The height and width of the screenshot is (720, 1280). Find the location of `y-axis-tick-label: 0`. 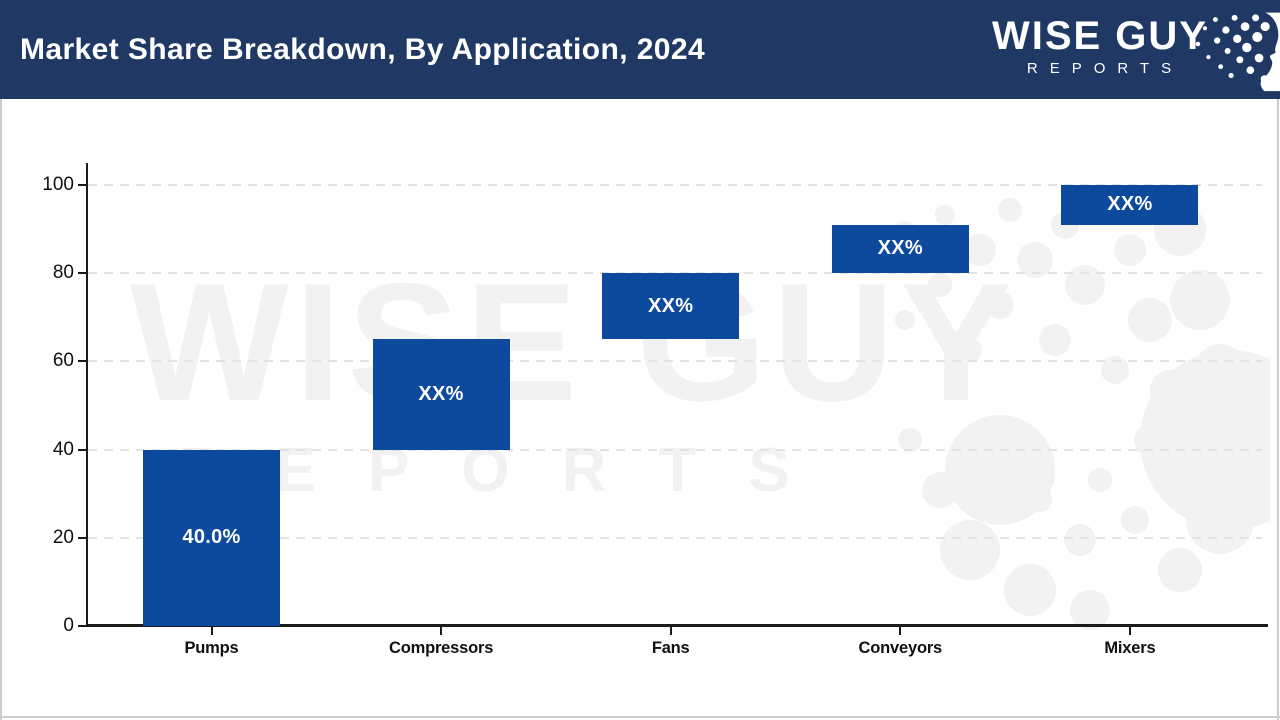

y-axis-tick-label: 0 is located at coordinates (68, 625).